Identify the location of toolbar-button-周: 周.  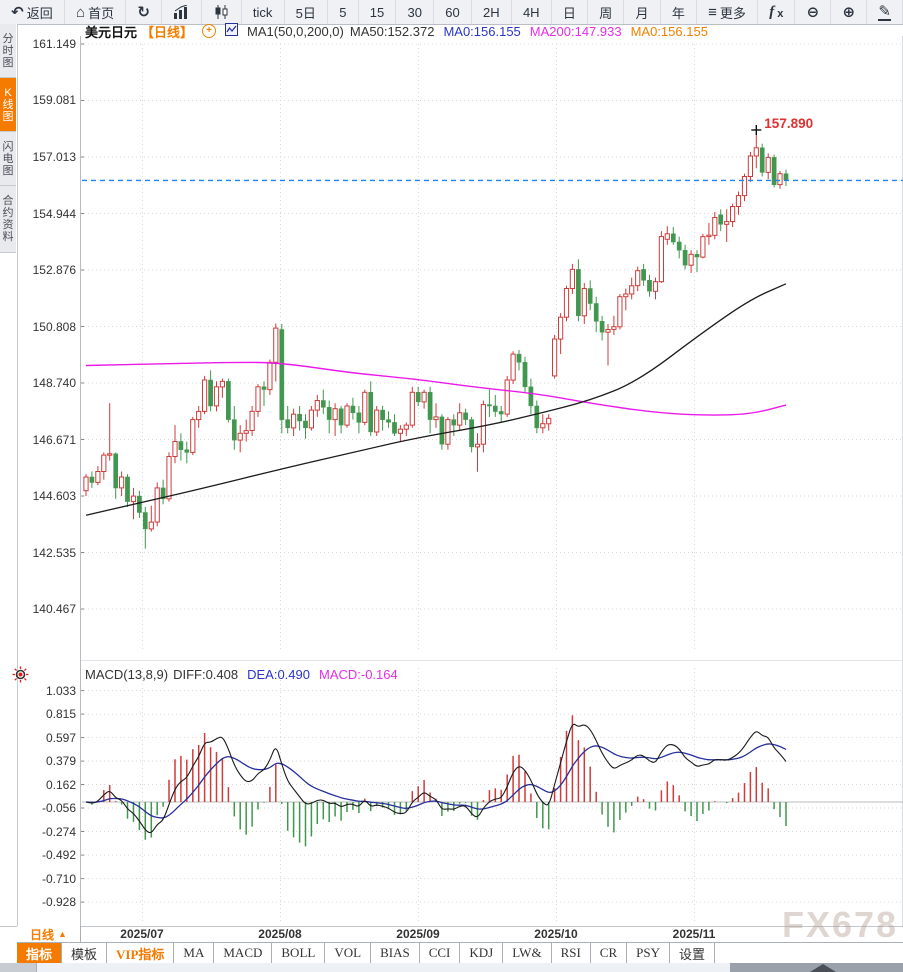
(606, 12).